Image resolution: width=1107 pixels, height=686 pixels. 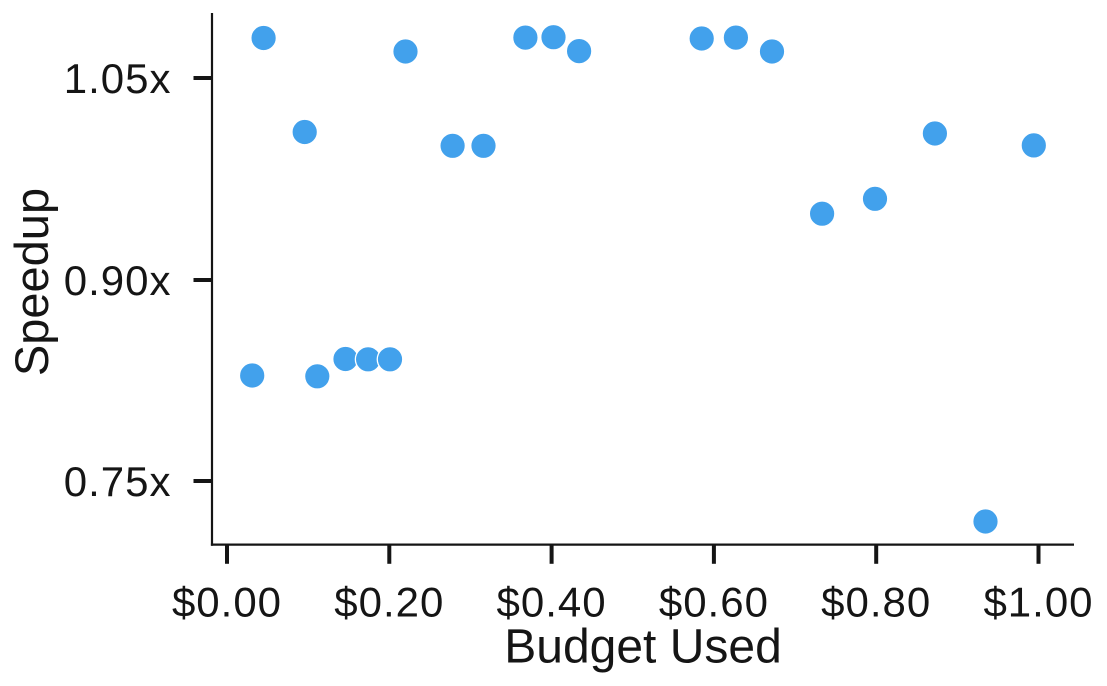 I want to click on svg-text: $0.40, so click(x=552, y=602).